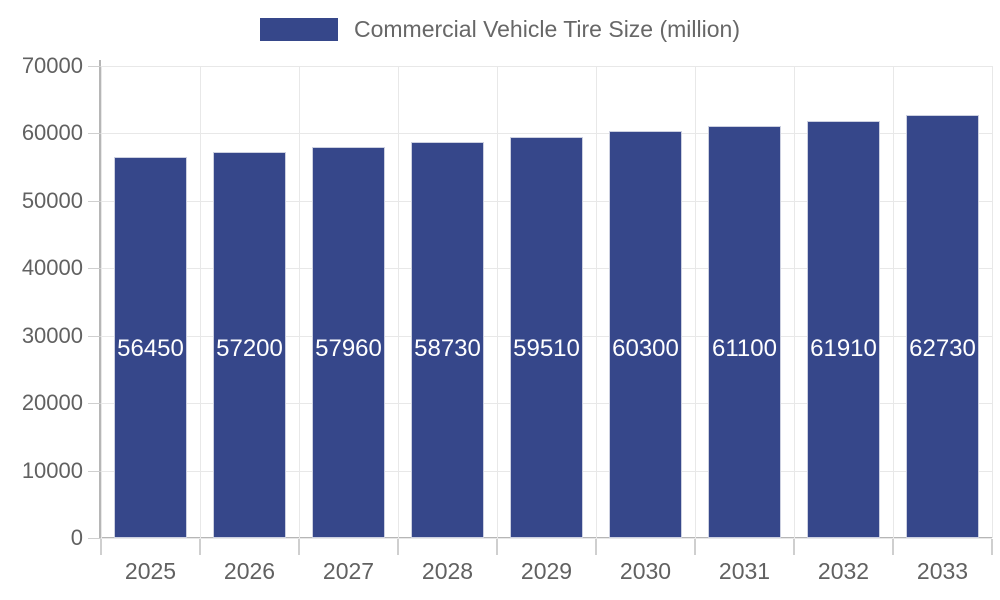 This screenshot has width=1000, height=600. I want to click on x-tick-label: 2030, so click(645, 571).